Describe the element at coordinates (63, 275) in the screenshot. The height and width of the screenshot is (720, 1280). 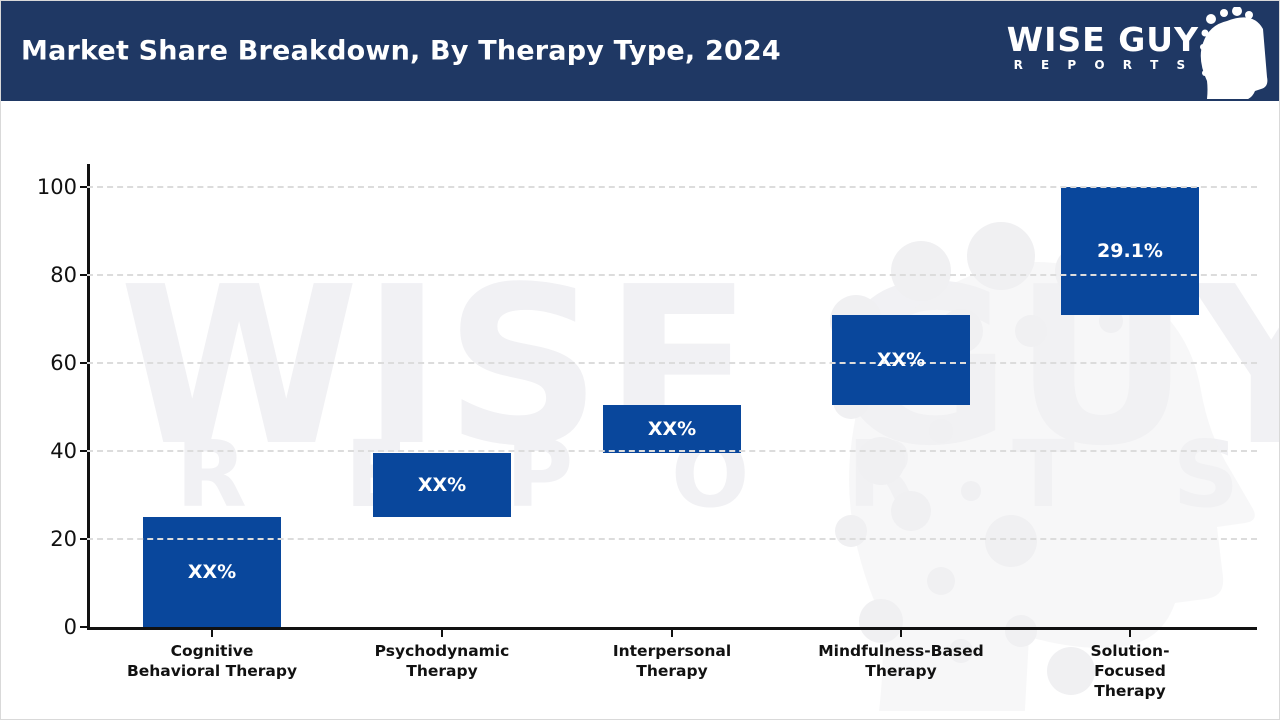
I see `y-tick-label: 80` at that location.